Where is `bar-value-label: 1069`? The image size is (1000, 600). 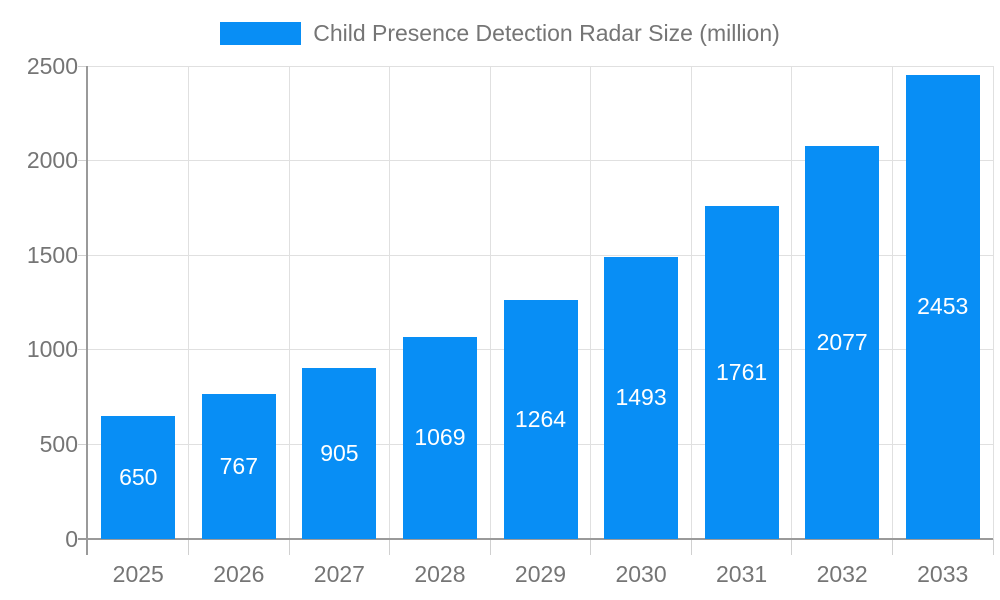
bar-value-label: 1069 is located at coordinates (440, 437).